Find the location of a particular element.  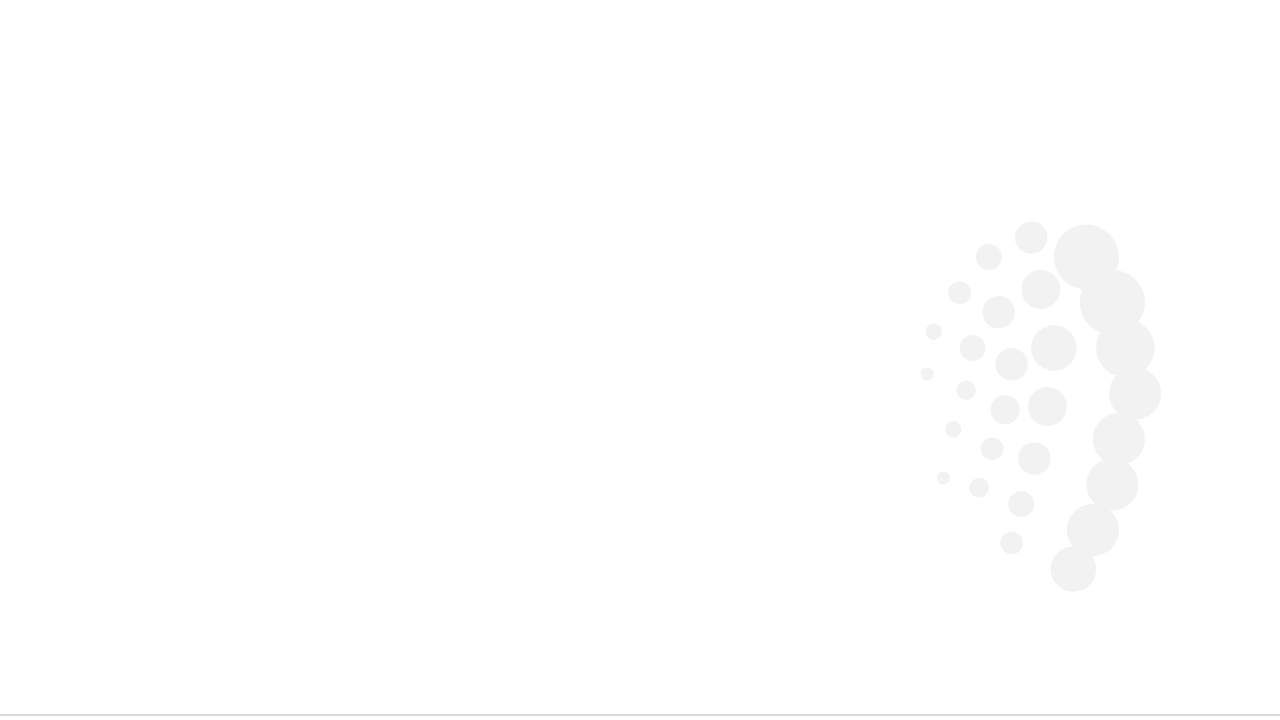

wiseguy-logo is located at coordinates (1217, 48).